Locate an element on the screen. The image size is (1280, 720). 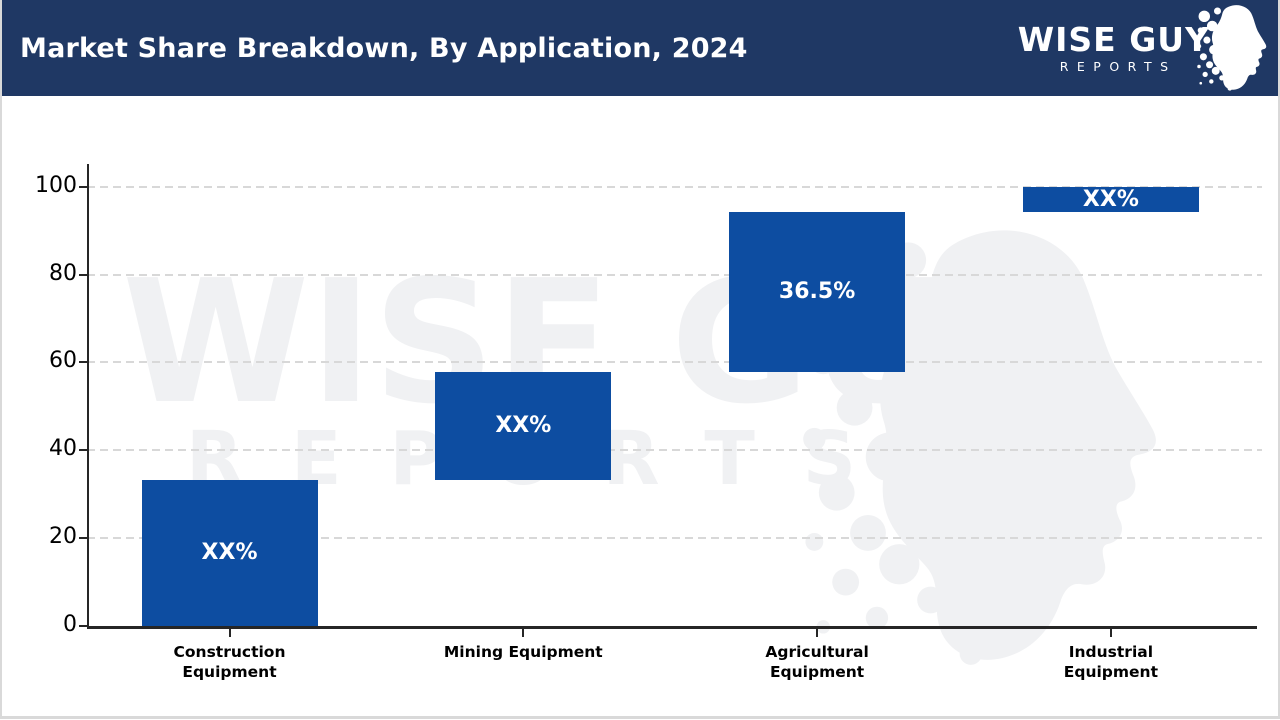
y-tick-label-40: 40 is located at coordinates (63, 449).